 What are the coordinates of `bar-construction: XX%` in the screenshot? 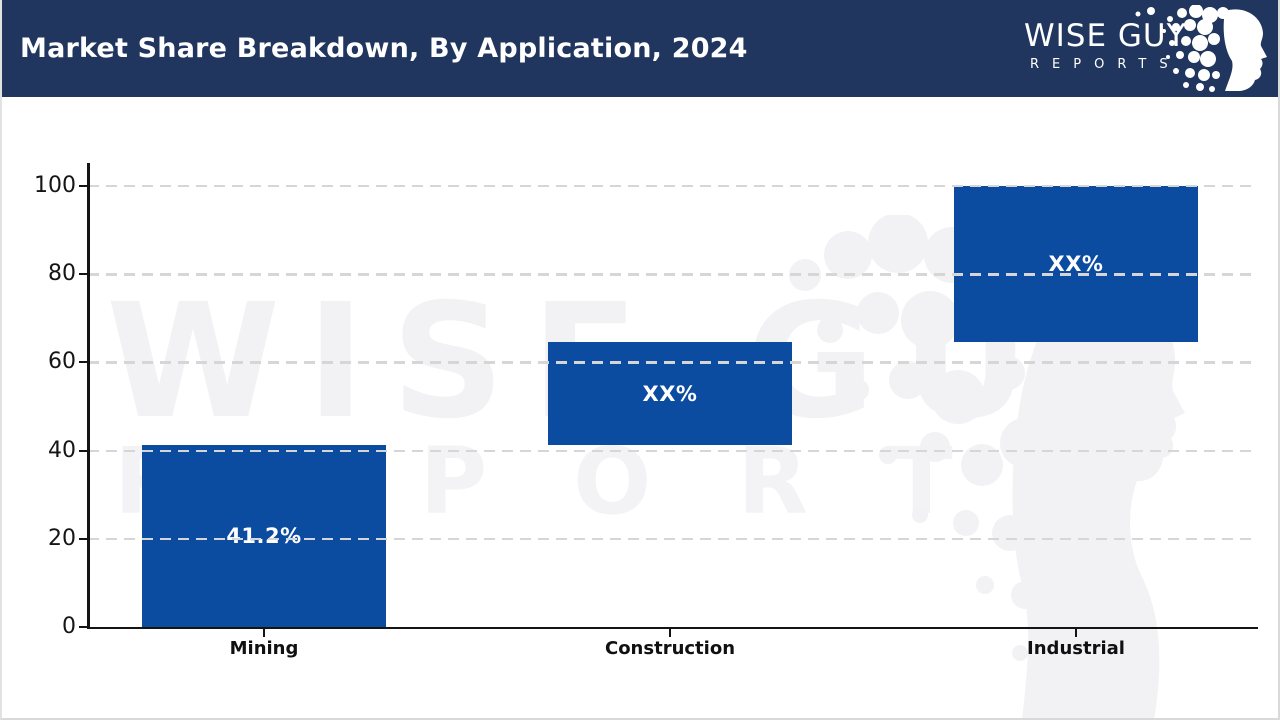 It's located at (670, 393).